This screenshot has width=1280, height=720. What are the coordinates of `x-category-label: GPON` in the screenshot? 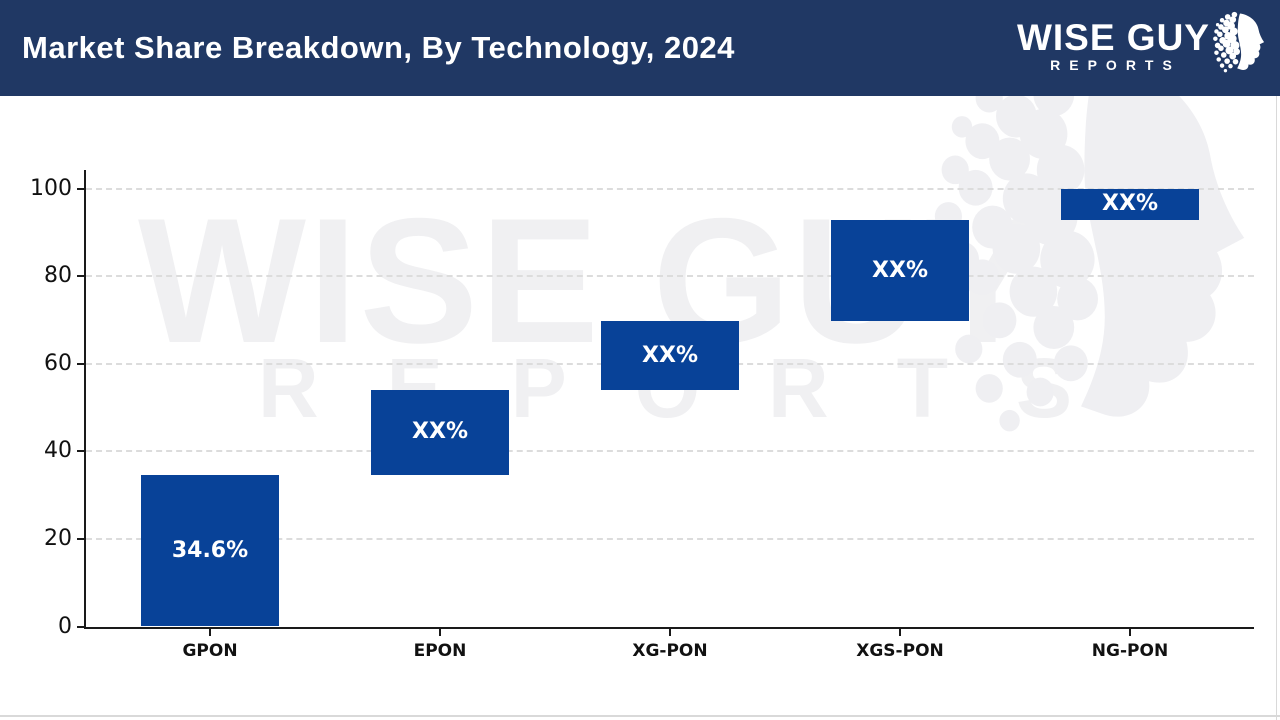 It's located at (210, 651).